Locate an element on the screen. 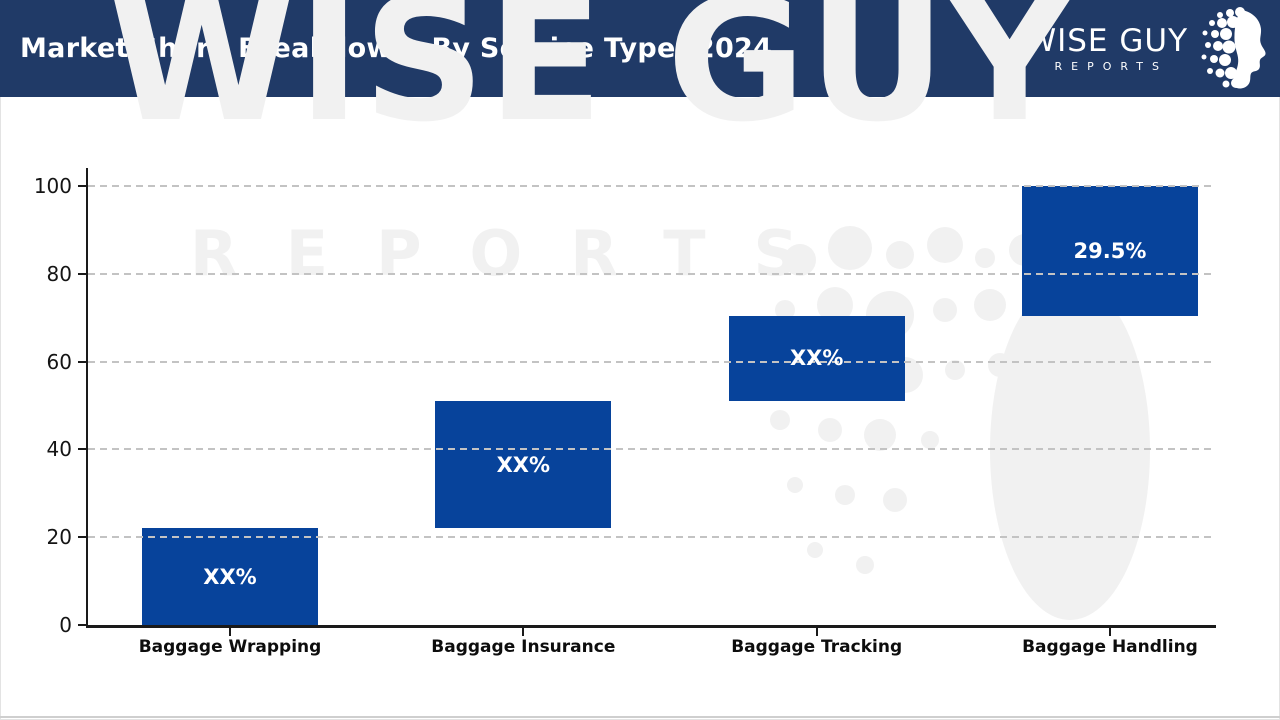 The image size is (1280, 720). bar-baggage-handling is located at coordinates (1109, 251).